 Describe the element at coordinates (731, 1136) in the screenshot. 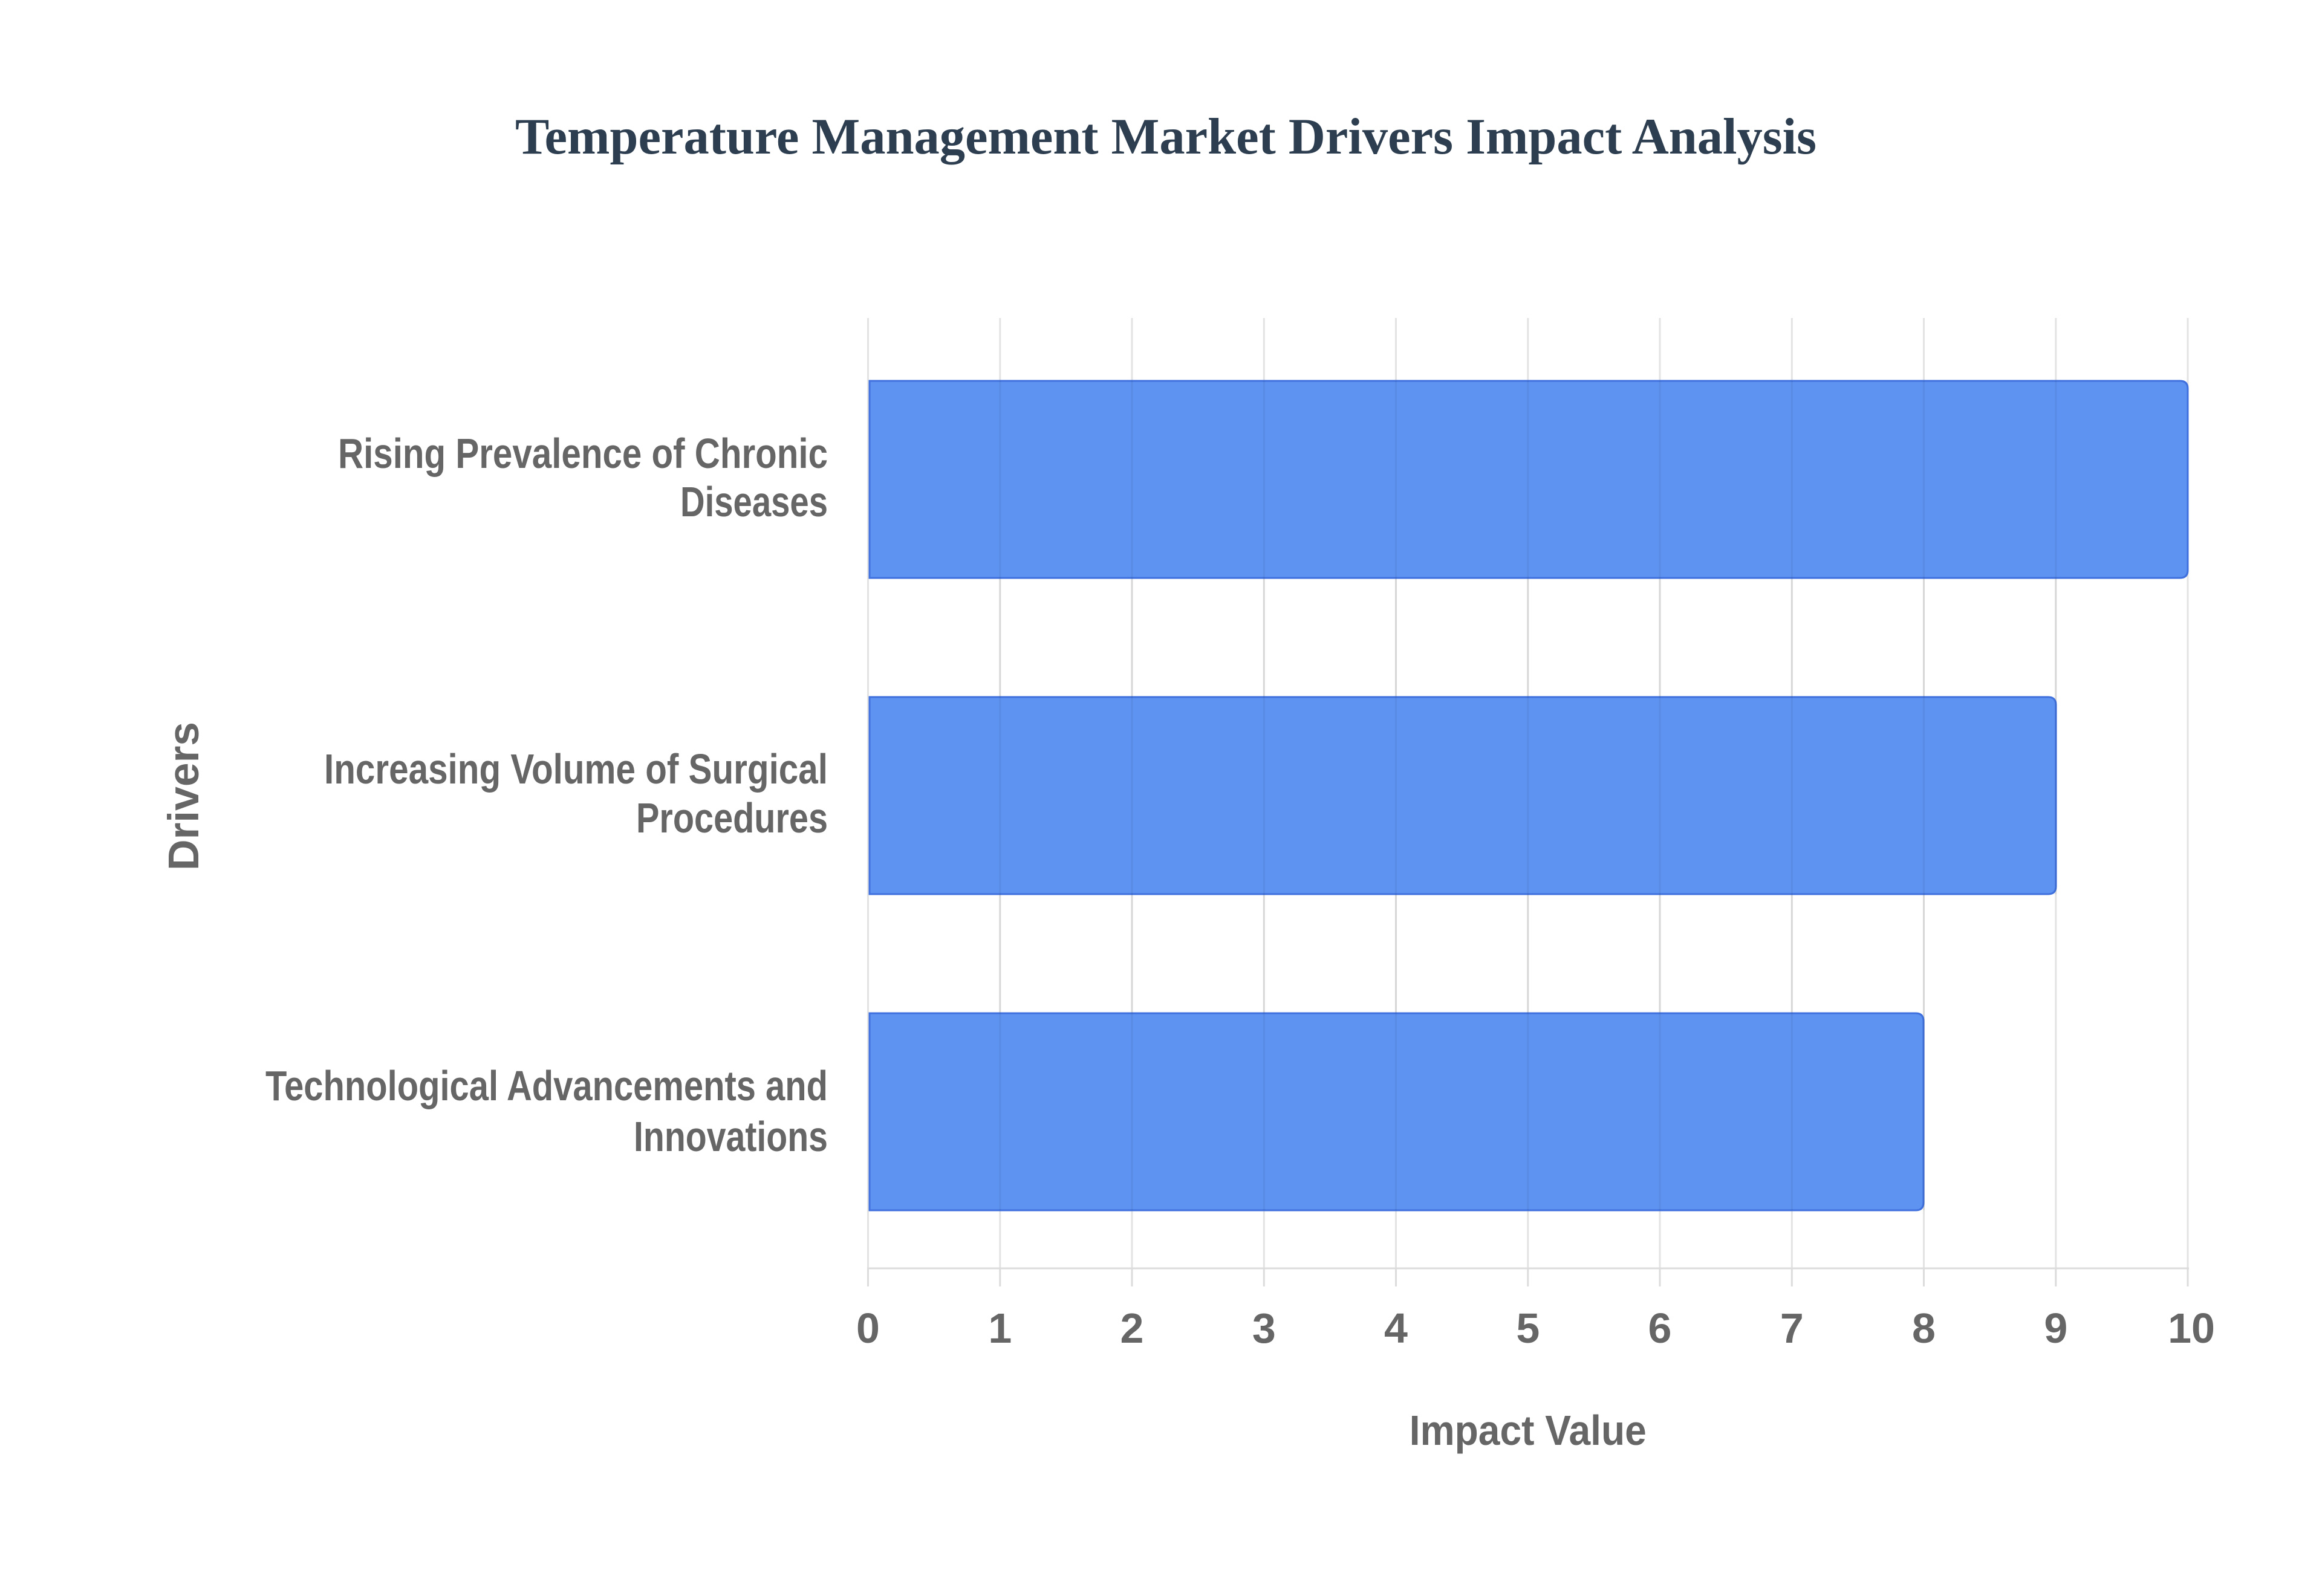

I see `svg-text: Innovations` at that location.